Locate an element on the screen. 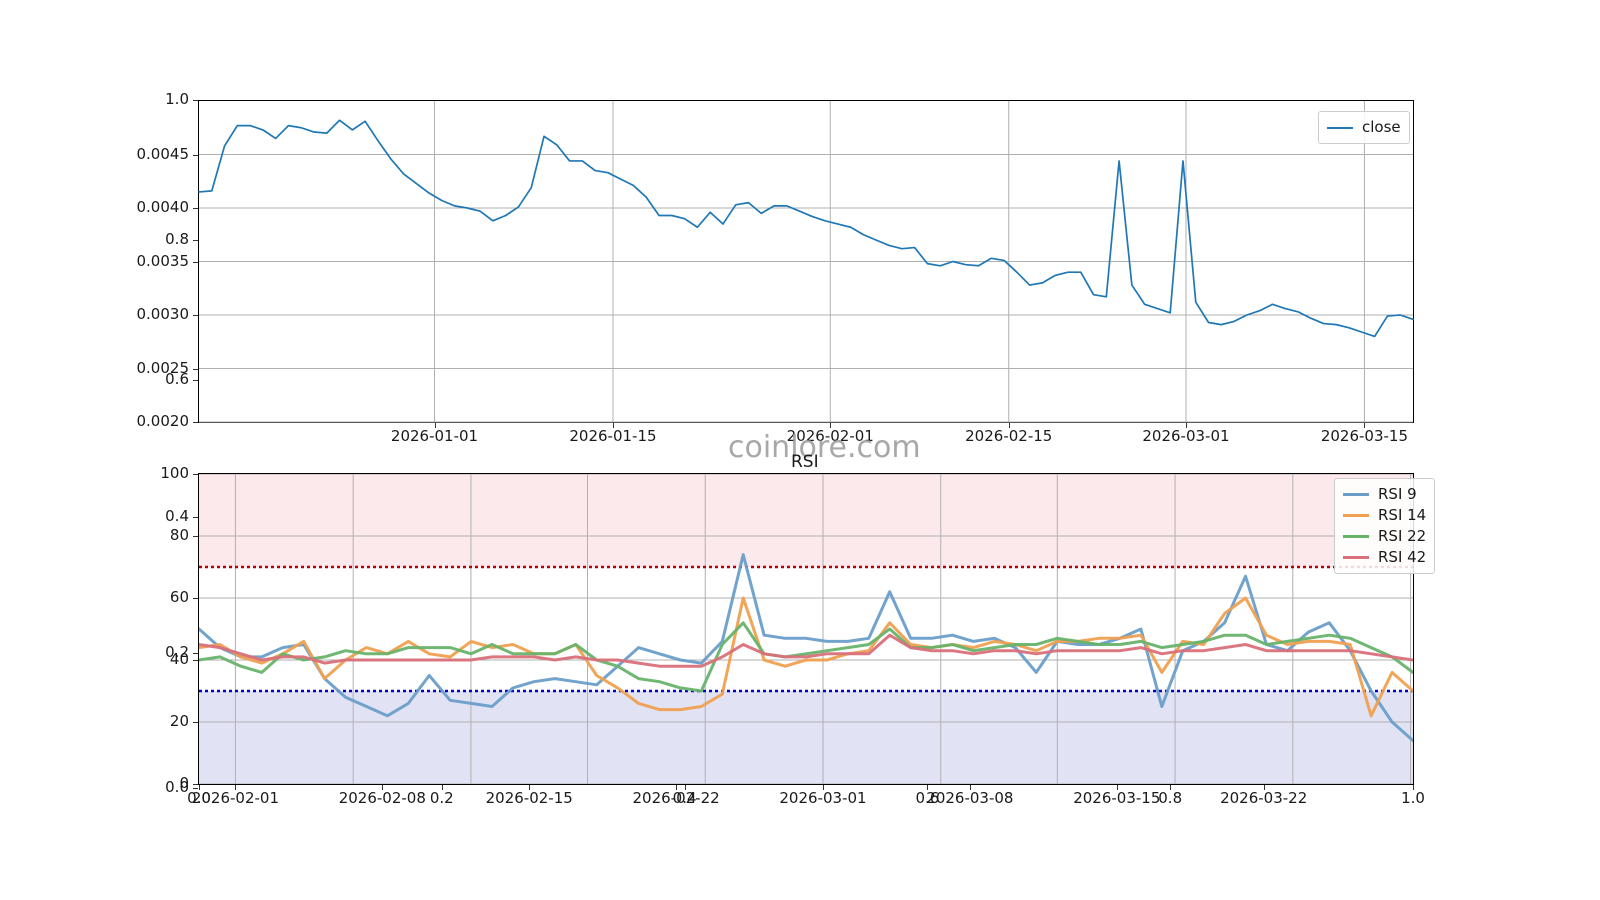 The width and height of the screenshot is (1600, 900). axis-tick-label: 0.0040 is located at coordinates (163, 207).